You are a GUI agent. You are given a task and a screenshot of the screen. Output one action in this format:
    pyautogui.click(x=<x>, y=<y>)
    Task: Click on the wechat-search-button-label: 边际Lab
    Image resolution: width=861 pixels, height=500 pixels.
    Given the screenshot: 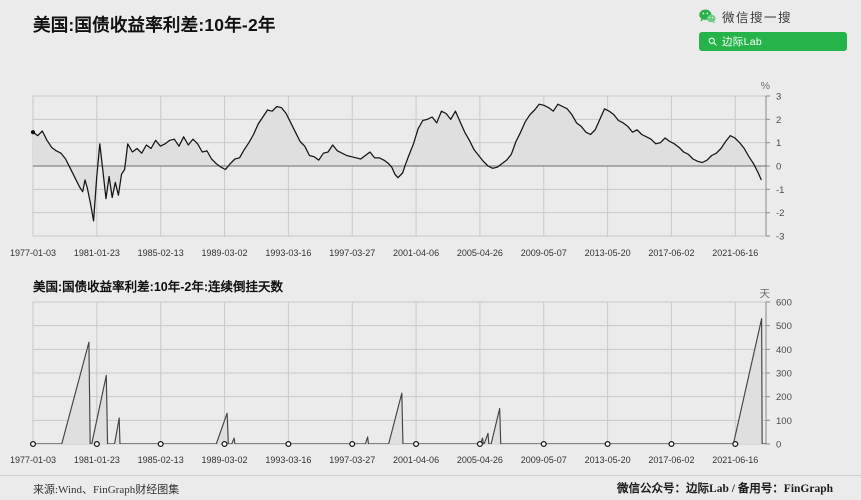 What is the action you would take?
    pyautogui.click(x=742, y=42)
    